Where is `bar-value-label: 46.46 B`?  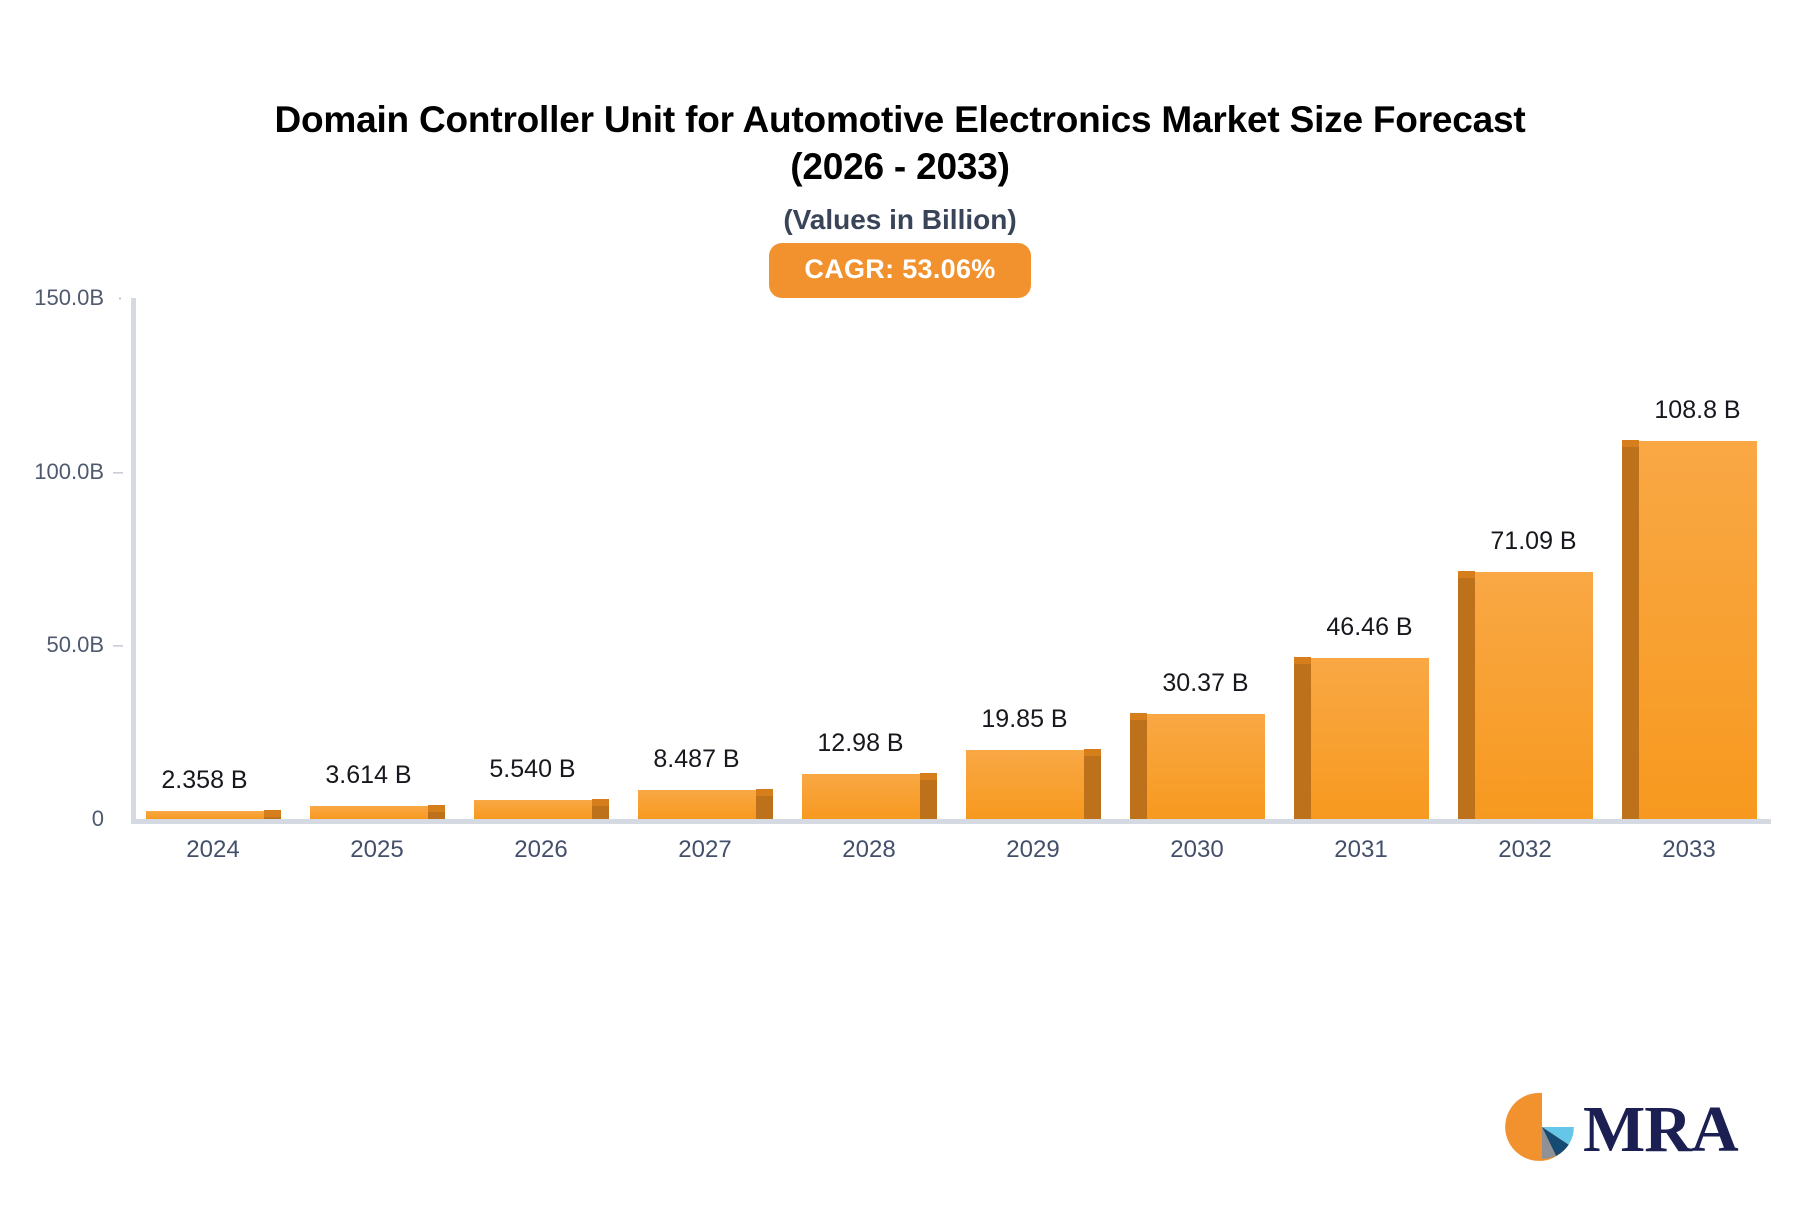 bar-value-label: 46.46 B is located at coordinates (1369, 626).